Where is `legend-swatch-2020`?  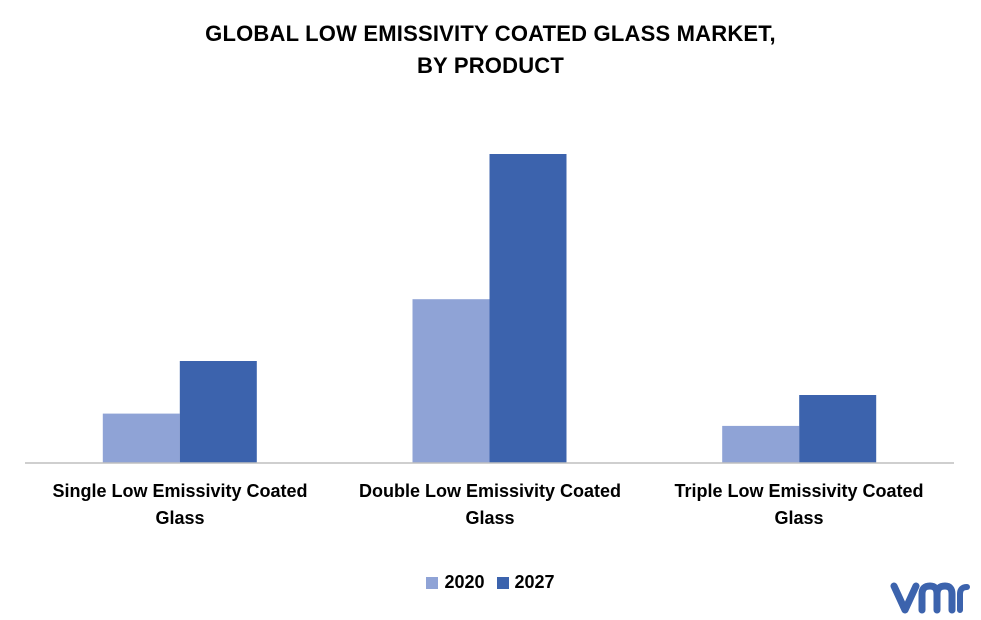 legend-swatch-2020 is located at coordinates (432, 582).